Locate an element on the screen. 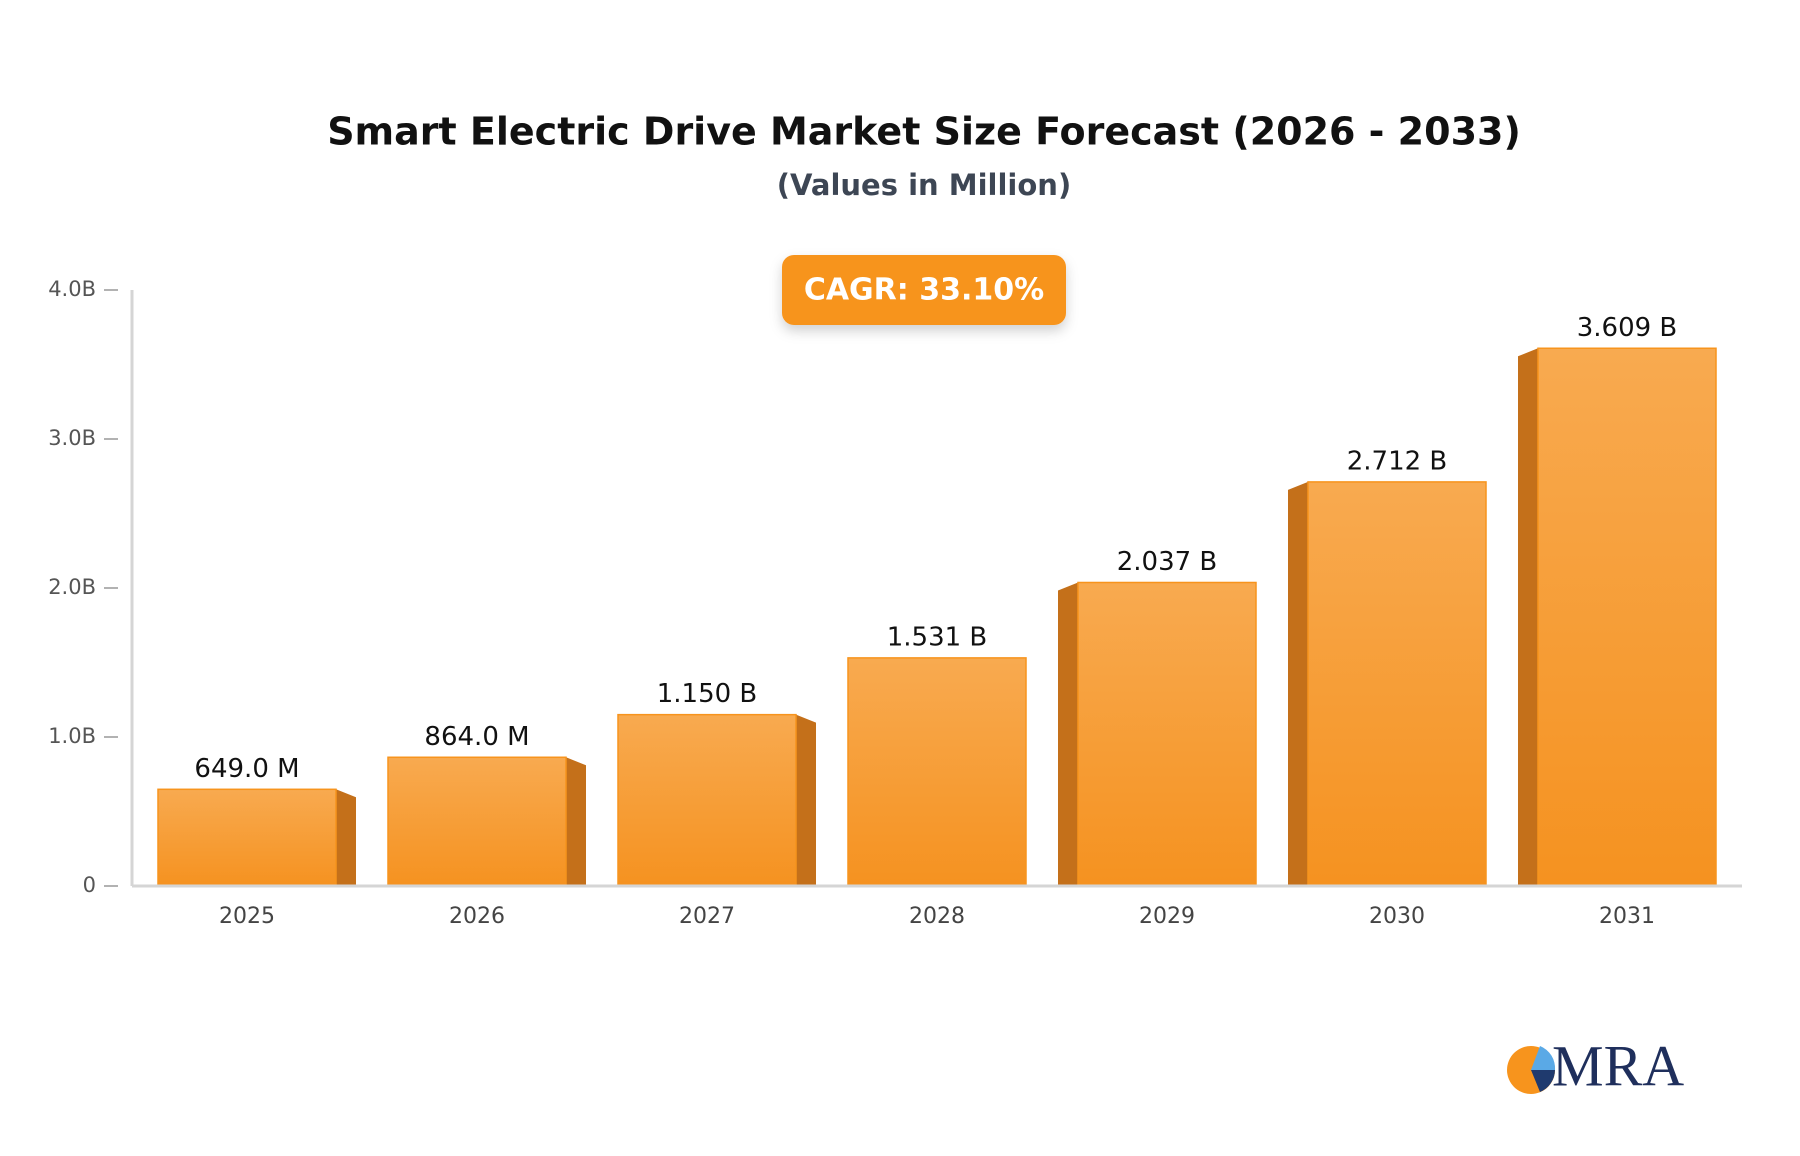 The width and height of the screenshot is (1800, 1156). cagr-label: CAGR: 33.10% is located at coordinates (924, 290).